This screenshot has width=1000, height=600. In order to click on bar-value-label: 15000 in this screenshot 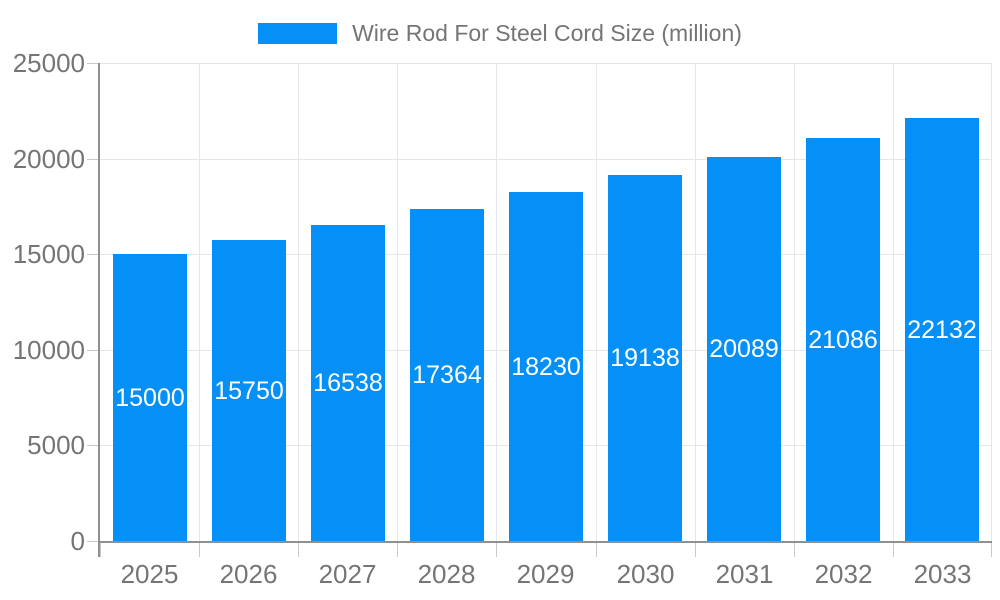, I will do `click(150, 397)`.